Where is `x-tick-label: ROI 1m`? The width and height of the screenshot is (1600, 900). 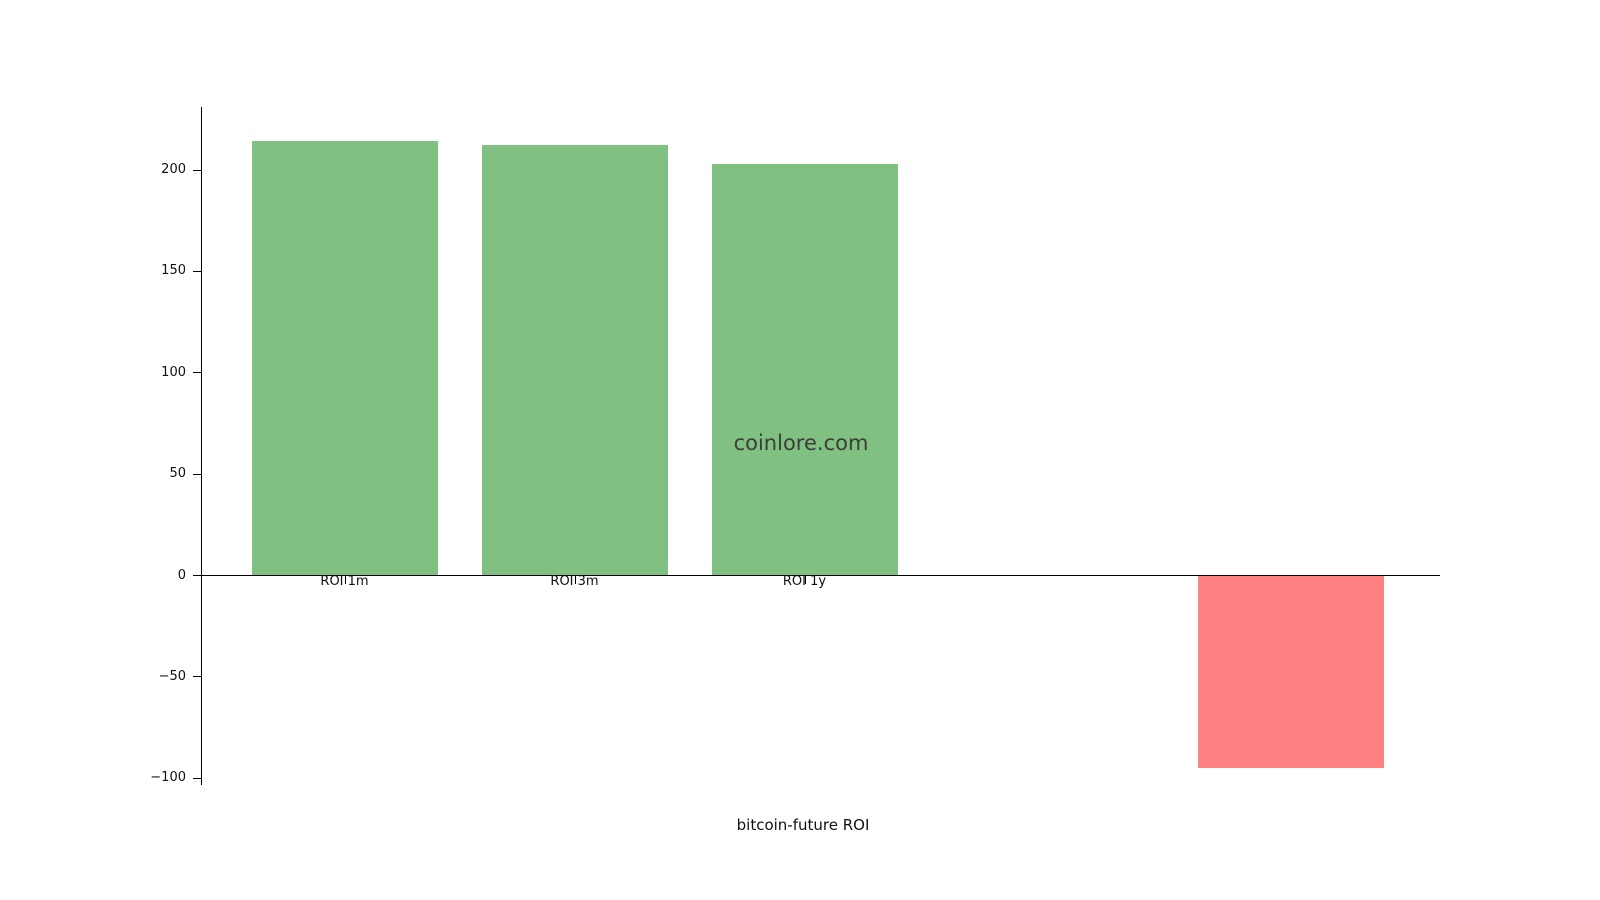
x-tick-label: ROI 1m is located at coordinates (344, 581).